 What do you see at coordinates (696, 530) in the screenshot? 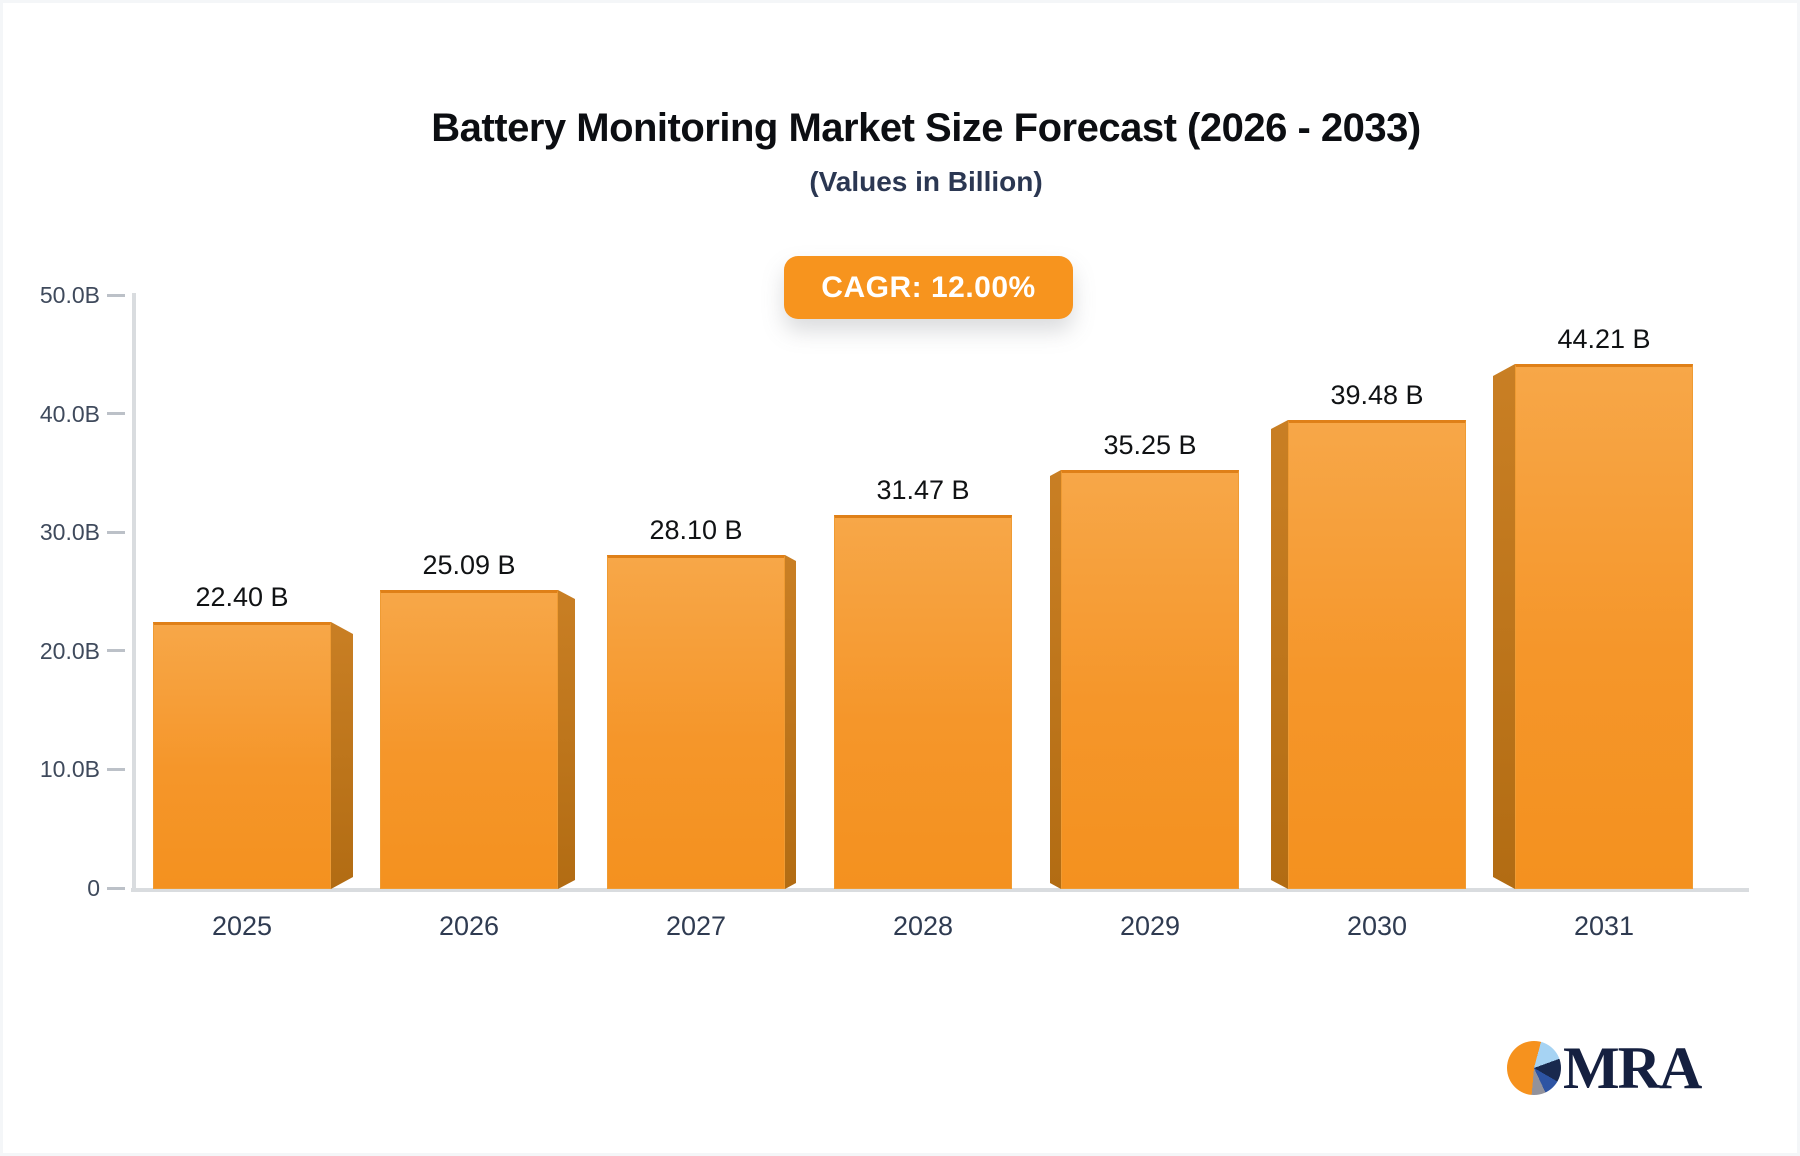
I see `bar-value-label: 28.10 B` at bounding box center [696, 530].